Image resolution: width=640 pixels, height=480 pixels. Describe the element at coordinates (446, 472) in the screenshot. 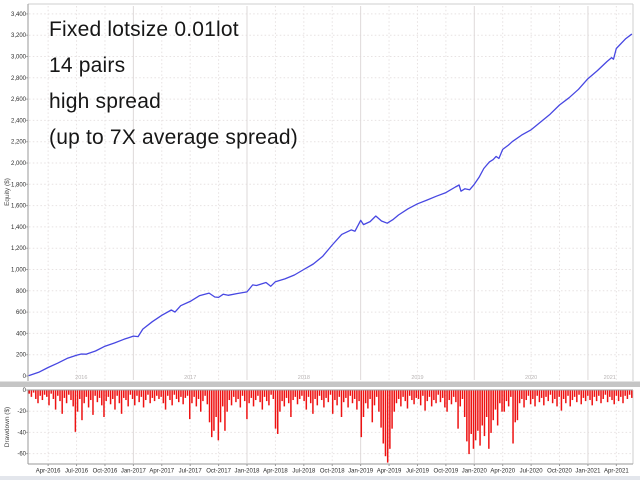

I see `x-tick-label: Oct-2019` at that location.